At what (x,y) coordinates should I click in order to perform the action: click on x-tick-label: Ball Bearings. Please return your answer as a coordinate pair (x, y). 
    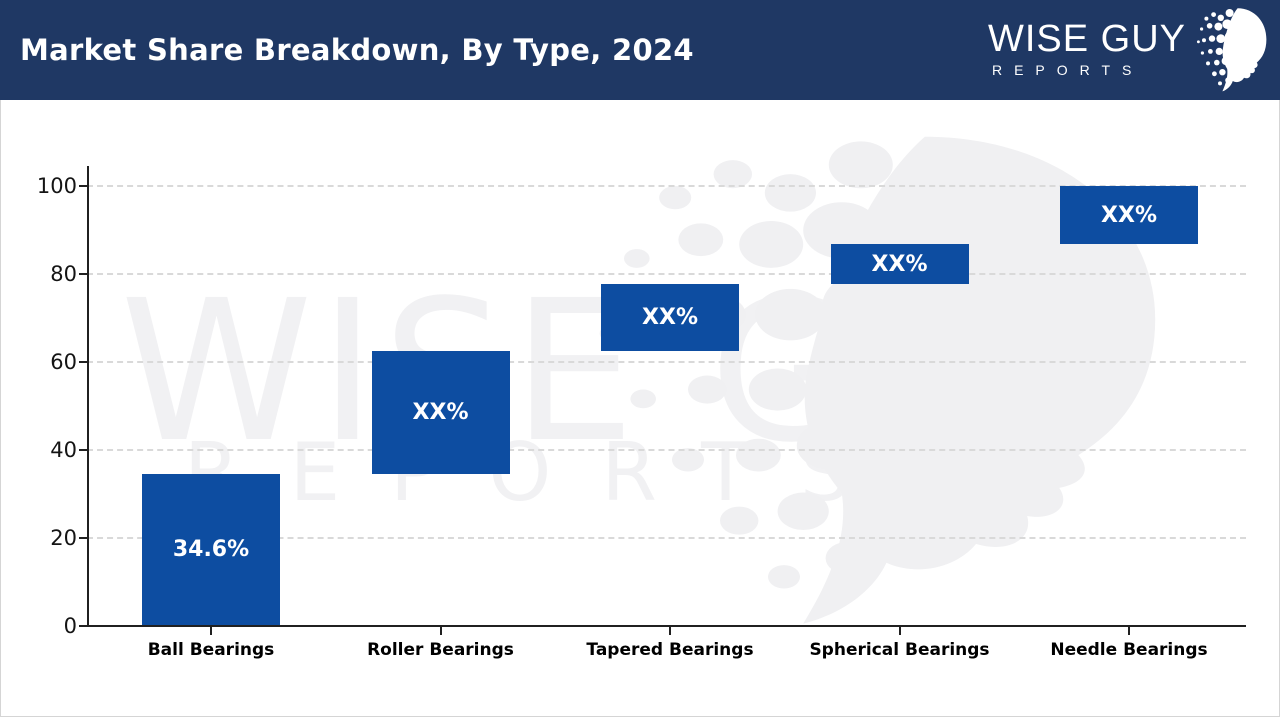
    Looking at the image, I should click on (211, 650).